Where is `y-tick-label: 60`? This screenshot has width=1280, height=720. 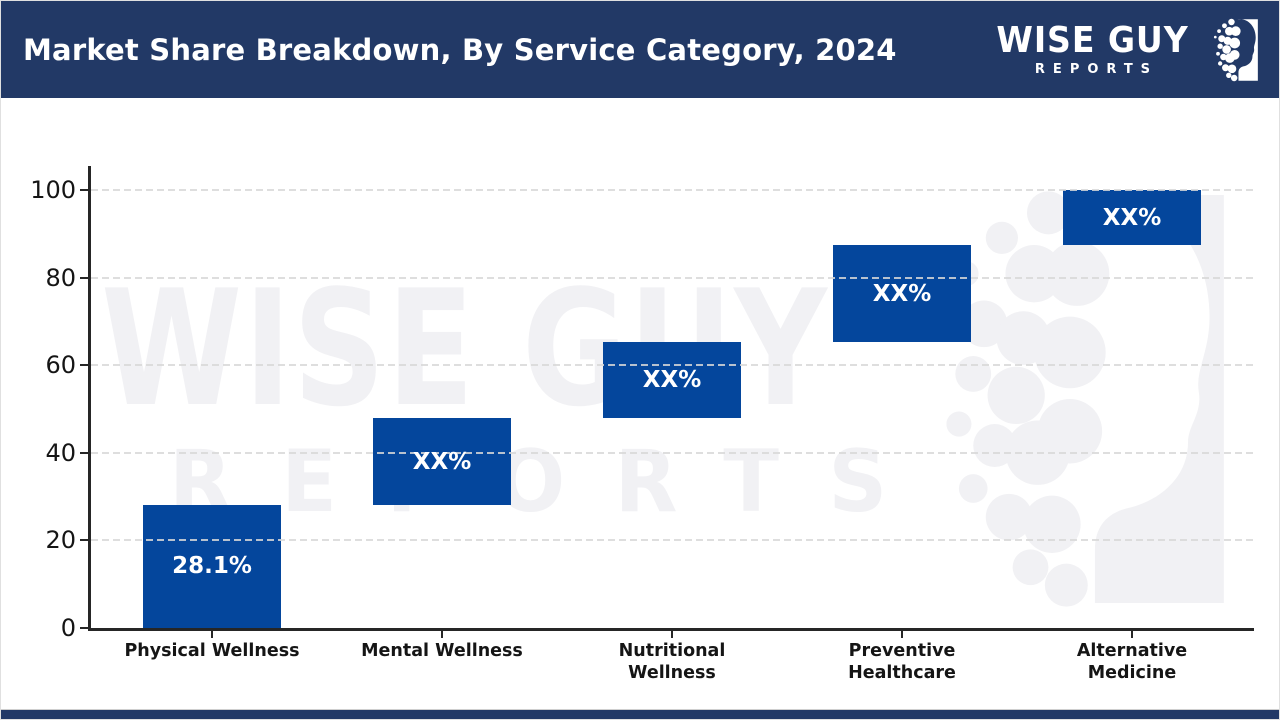
y-tick-label: 60 is located at coordinates (60, 365).